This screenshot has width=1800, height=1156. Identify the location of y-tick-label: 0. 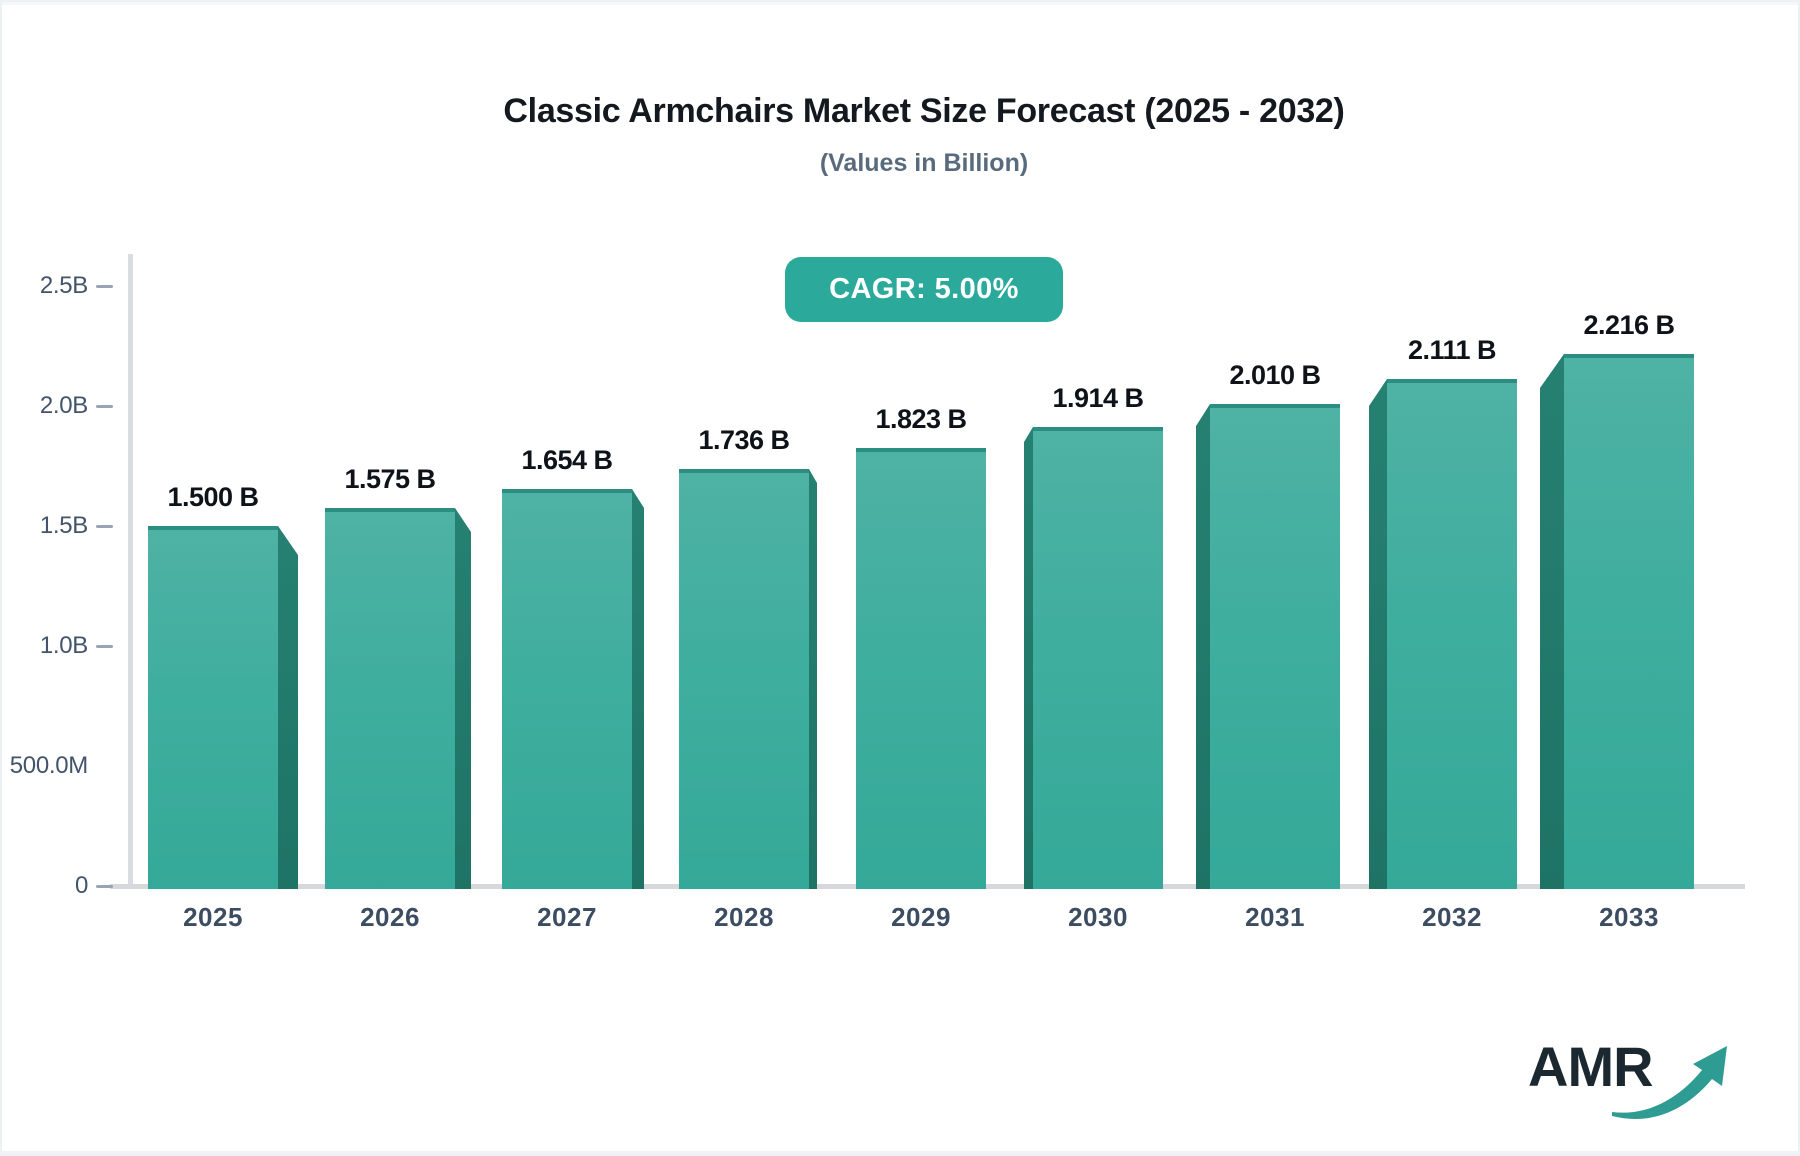
(81, 885).